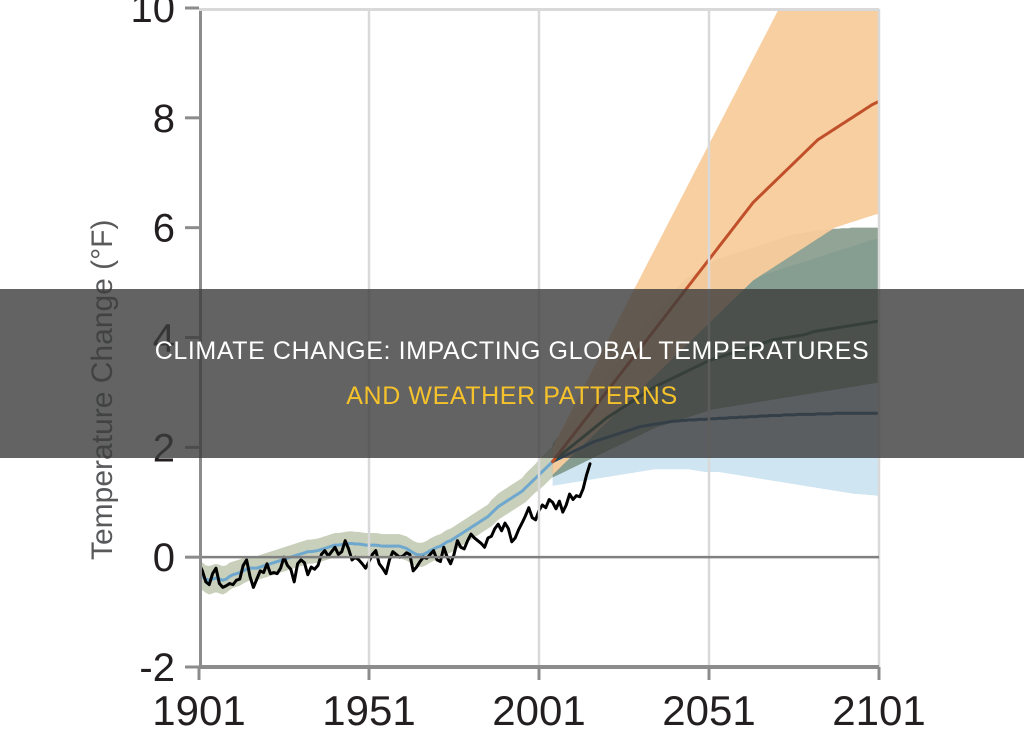 This screenshot has width=1024, height=732. What do you see at coordinates (157, 668) in the screenshot?
I see `svg-text: -2` at bounding box center [157, 668].